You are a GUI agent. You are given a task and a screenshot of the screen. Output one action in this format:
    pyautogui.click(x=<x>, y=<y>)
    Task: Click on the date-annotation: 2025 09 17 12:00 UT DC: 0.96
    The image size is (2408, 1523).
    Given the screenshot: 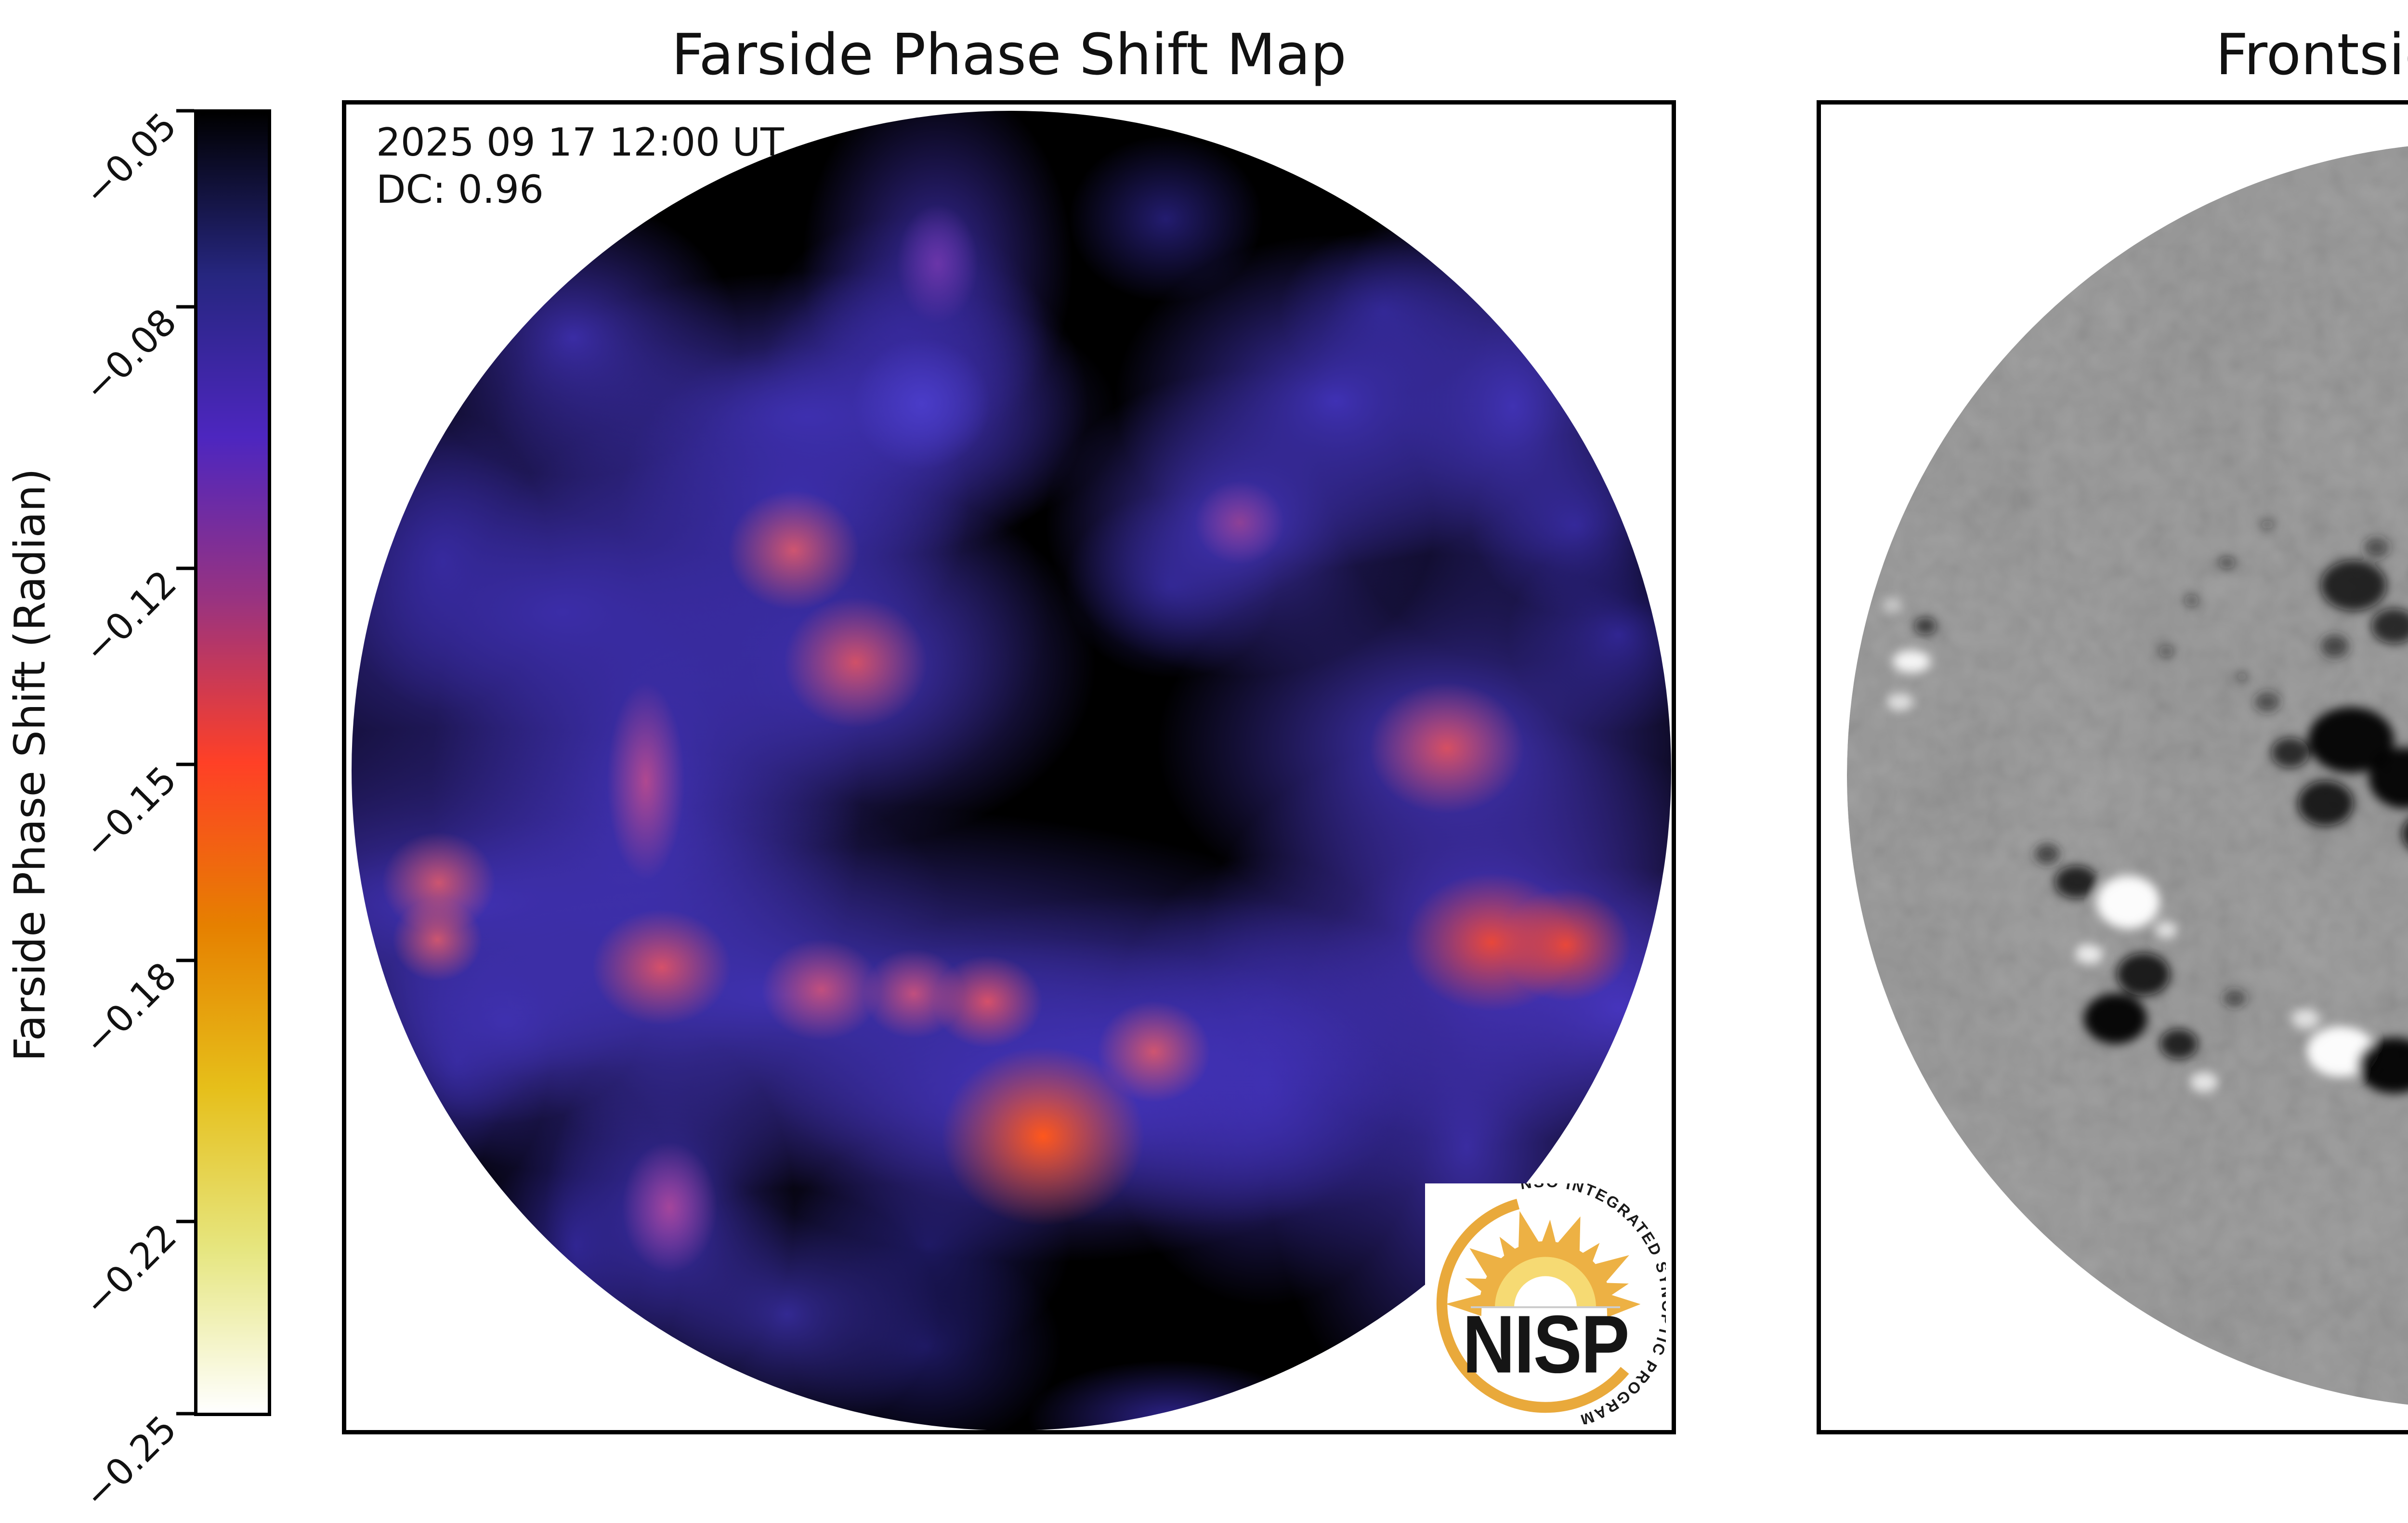 What is the action you would take?
    pyautogui.click(x=580, y=166)
    